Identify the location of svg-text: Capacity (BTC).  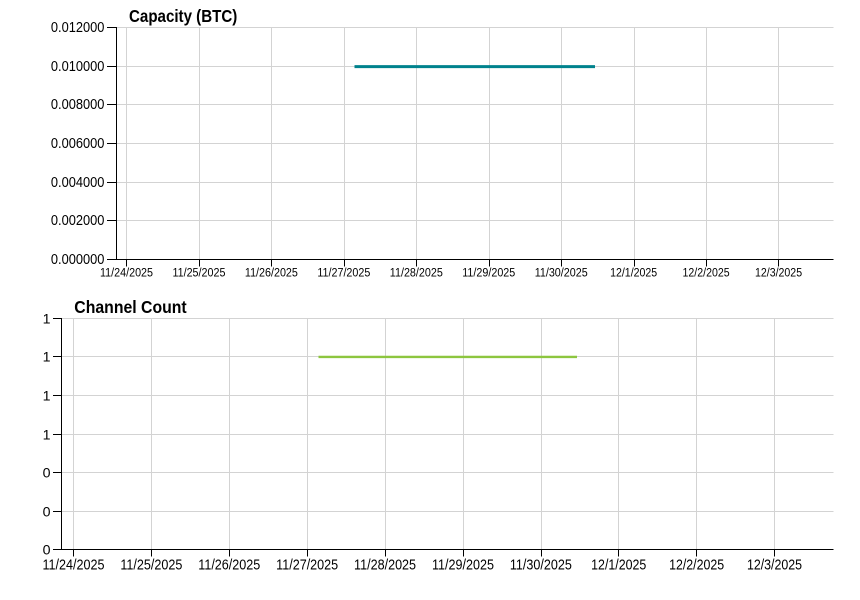
(183, 16).